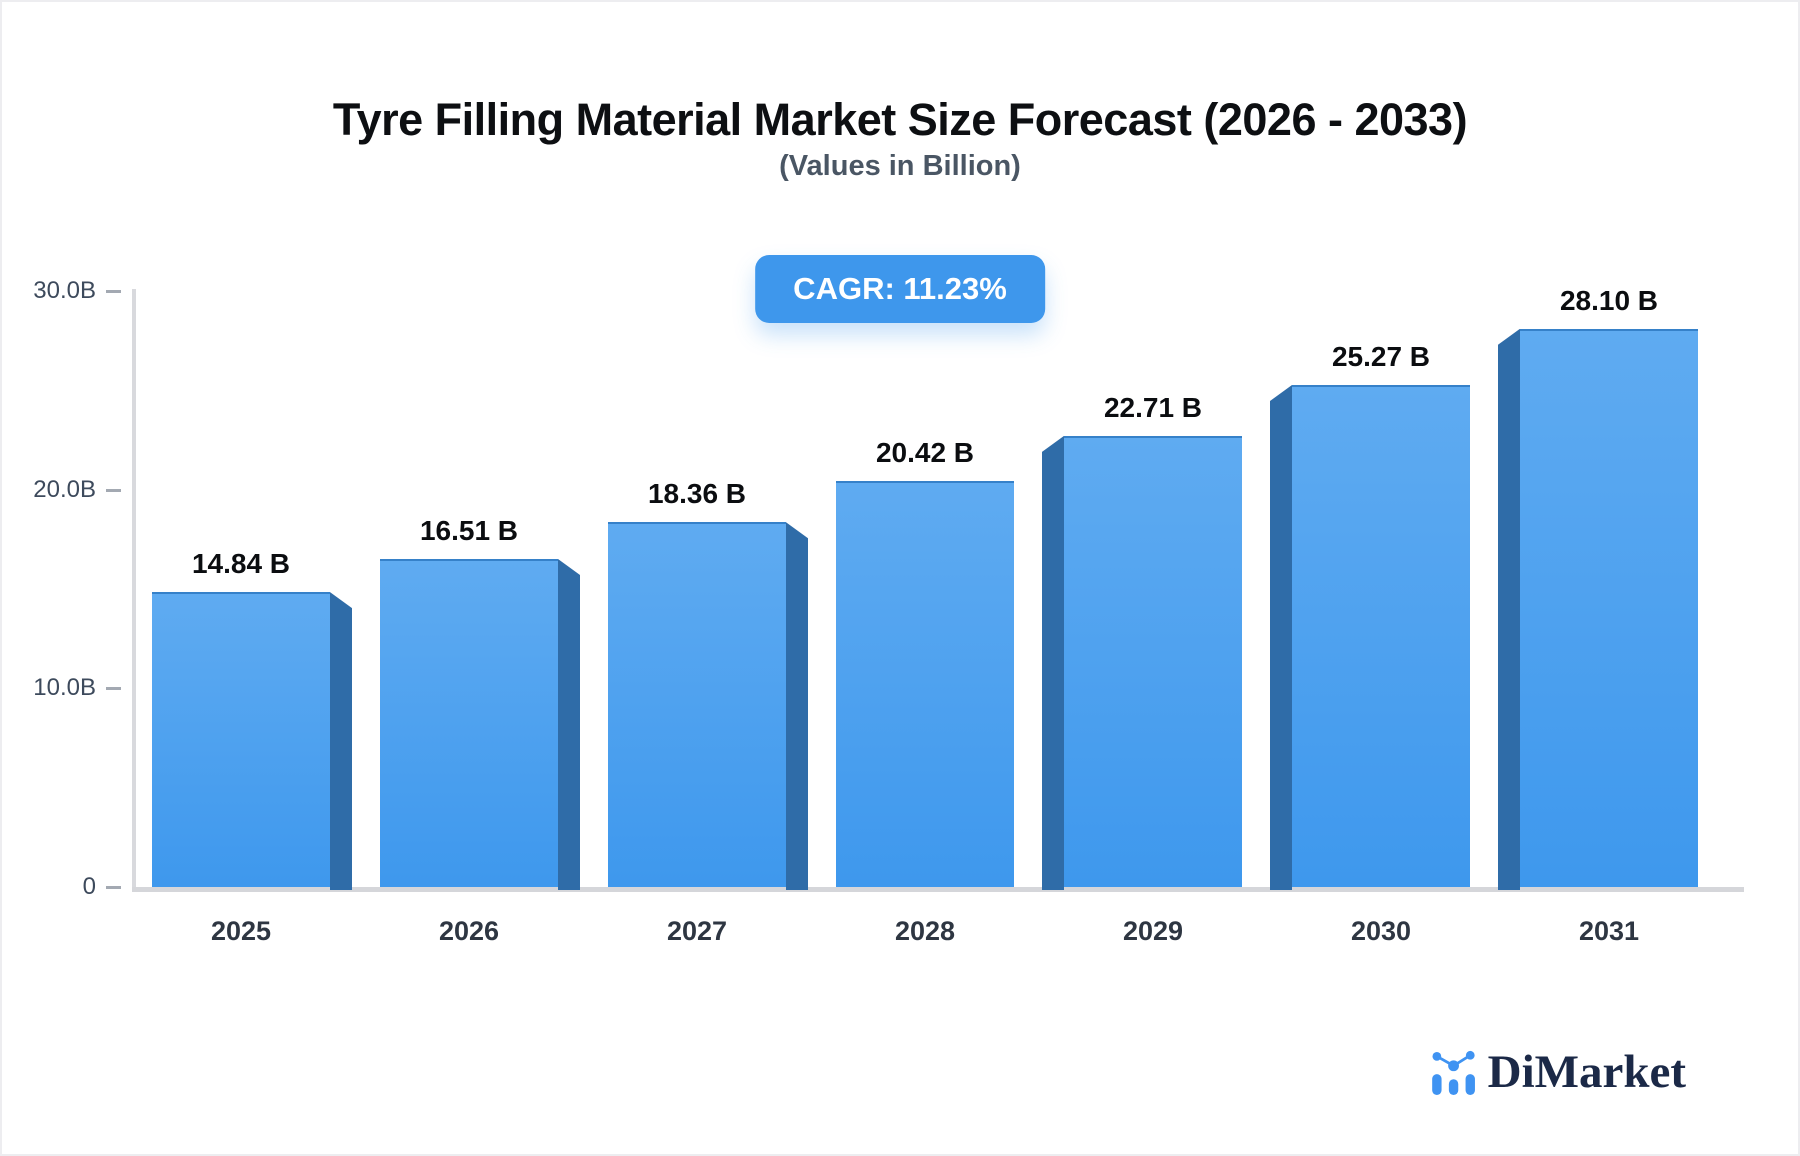 The height and width of the screenshot is (1156, 1800). I want to click on bar-value-label: 16.51 B, so click(469, 530).